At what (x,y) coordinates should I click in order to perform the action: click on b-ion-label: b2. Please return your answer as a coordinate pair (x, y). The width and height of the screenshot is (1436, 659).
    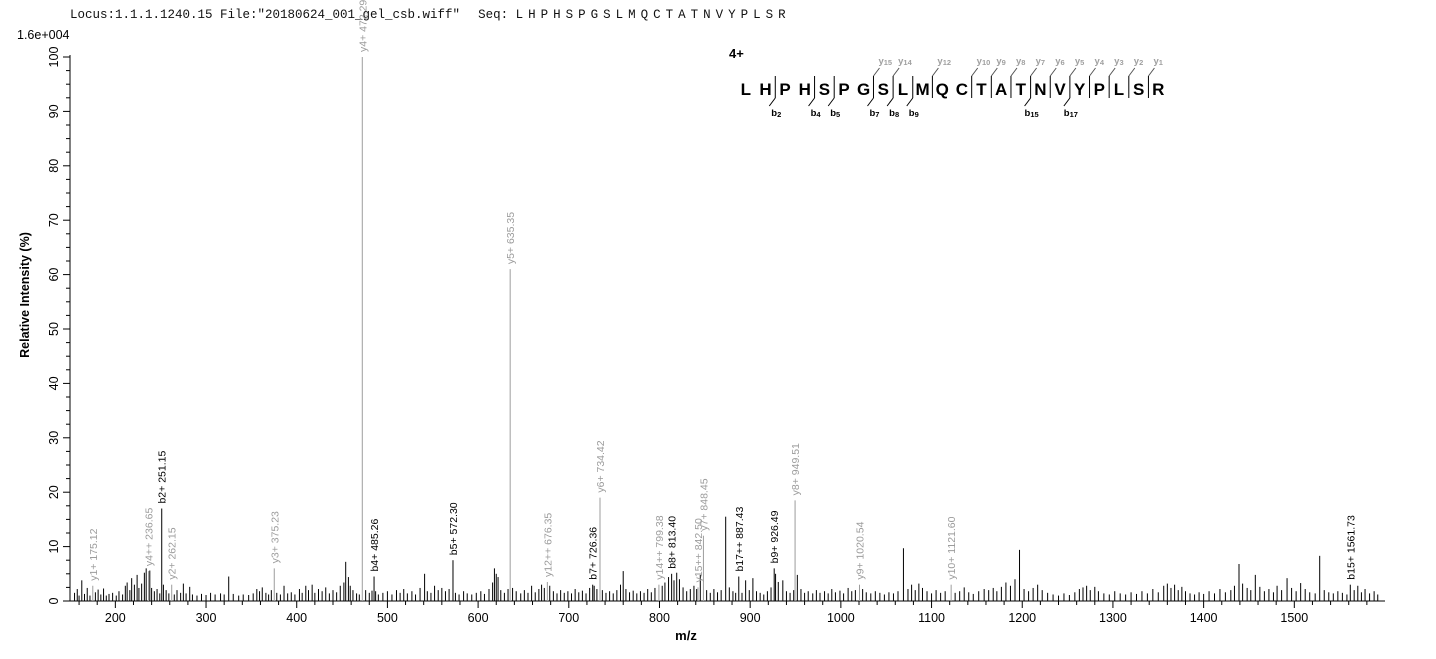
    Looking at the image, I should click on (776, 113).